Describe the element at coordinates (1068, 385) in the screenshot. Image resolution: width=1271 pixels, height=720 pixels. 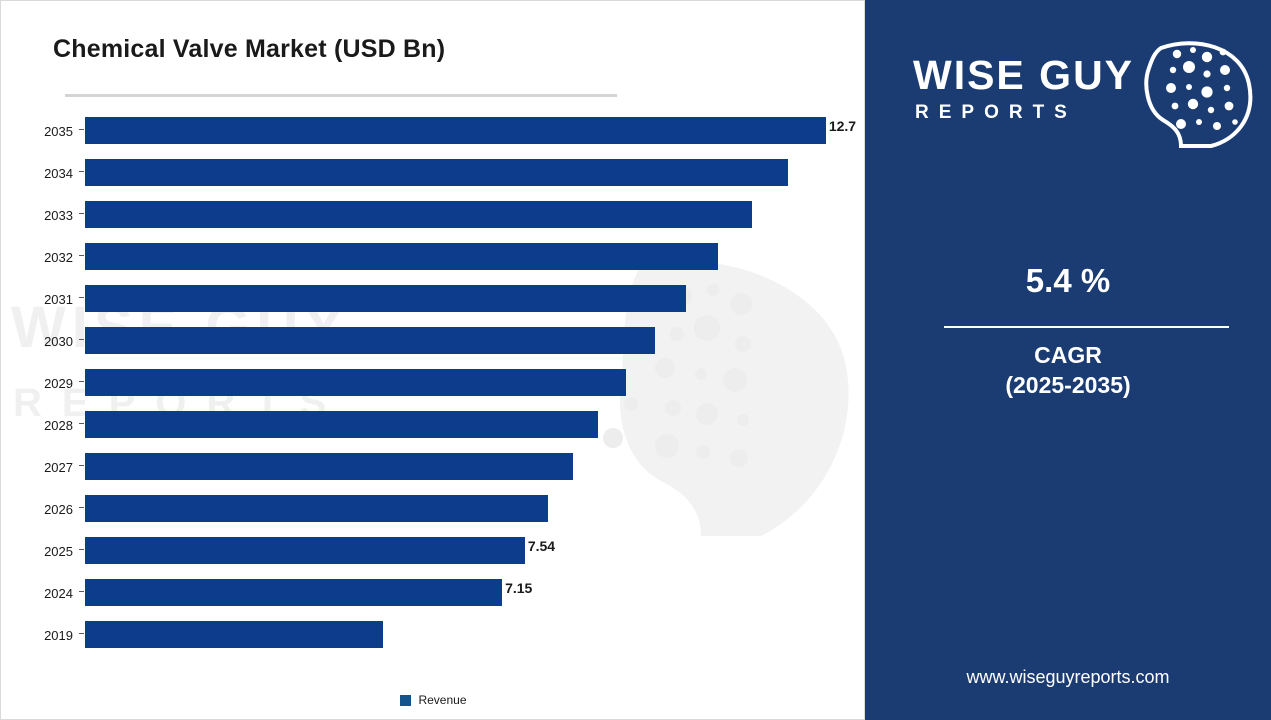
I see `cagr-period: (2025-2035)` at that location.